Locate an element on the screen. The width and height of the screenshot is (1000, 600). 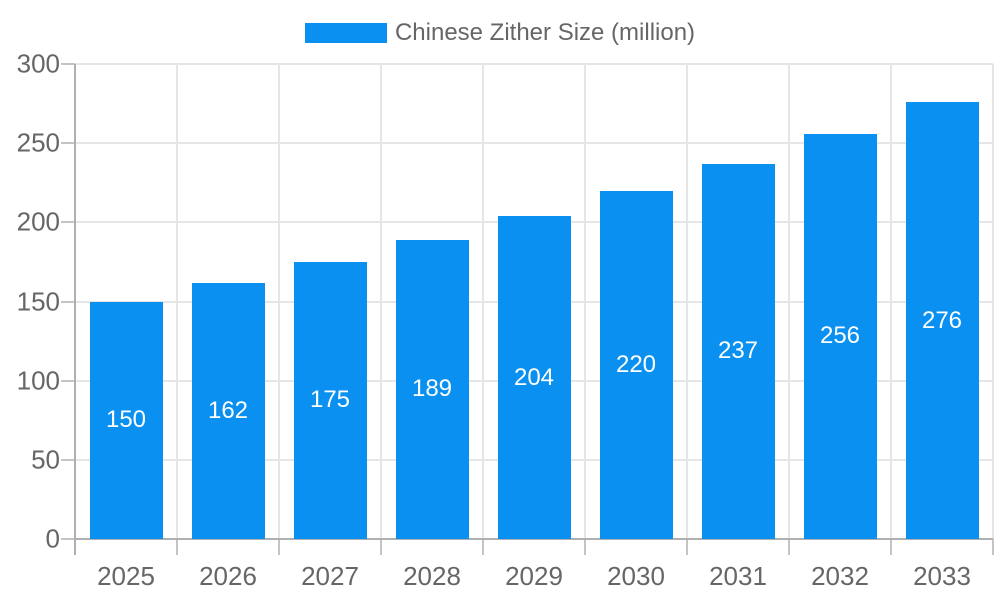
y-tick-label: 200 is located at coordinates (38, 221).